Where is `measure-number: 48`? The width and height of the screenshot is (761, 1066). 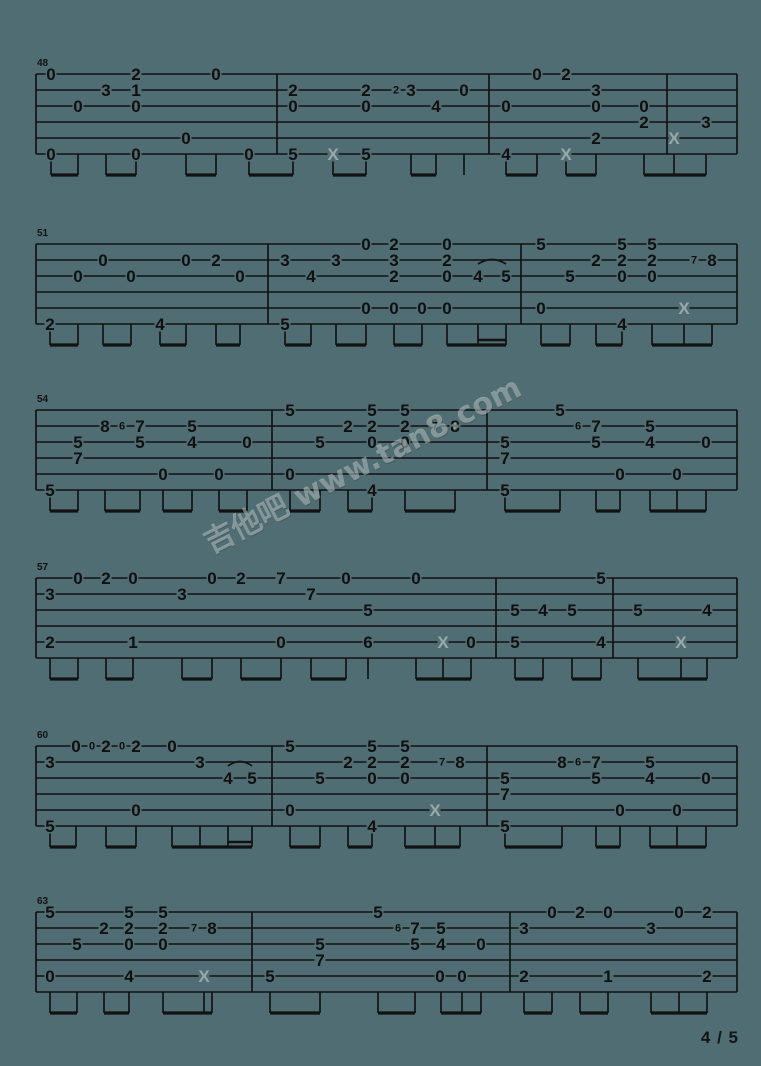
measure-number: 48 is located at coordinates (43, 63).